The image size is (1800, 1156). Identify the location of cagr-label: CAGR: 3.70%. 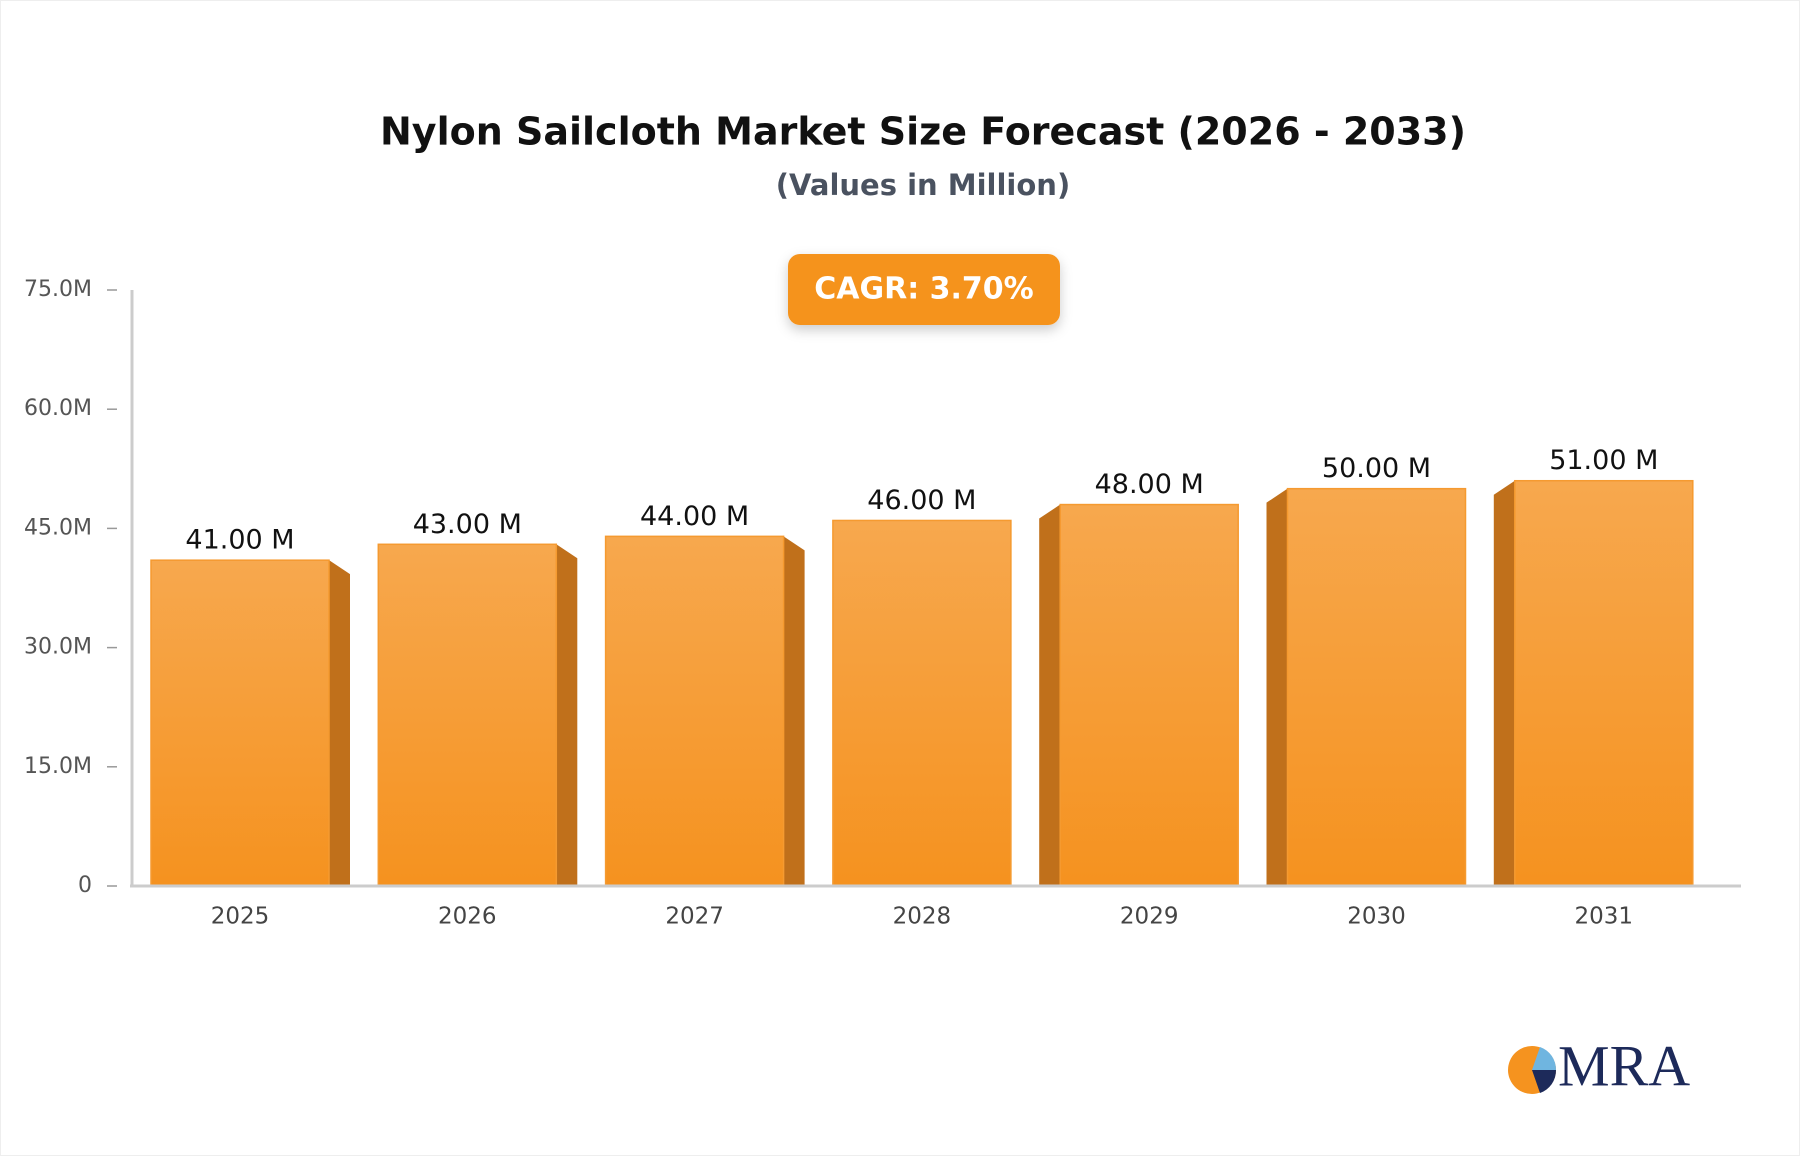
(923, 289).